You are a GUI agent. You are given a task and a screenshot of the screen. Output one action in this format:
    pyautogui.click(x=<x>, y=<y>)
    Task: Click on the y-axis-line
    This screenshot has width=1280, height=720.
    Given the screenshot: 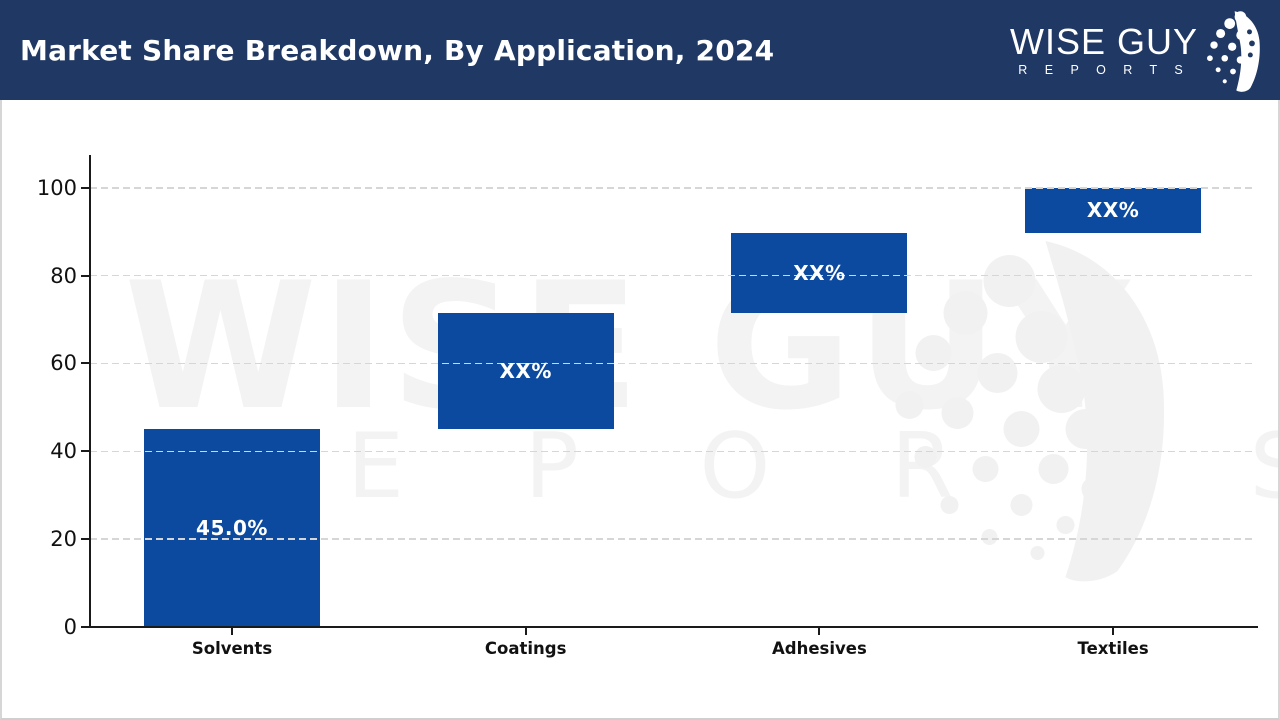 What is the action you would take?
    pyautogui.click(x=90, y=391)
    